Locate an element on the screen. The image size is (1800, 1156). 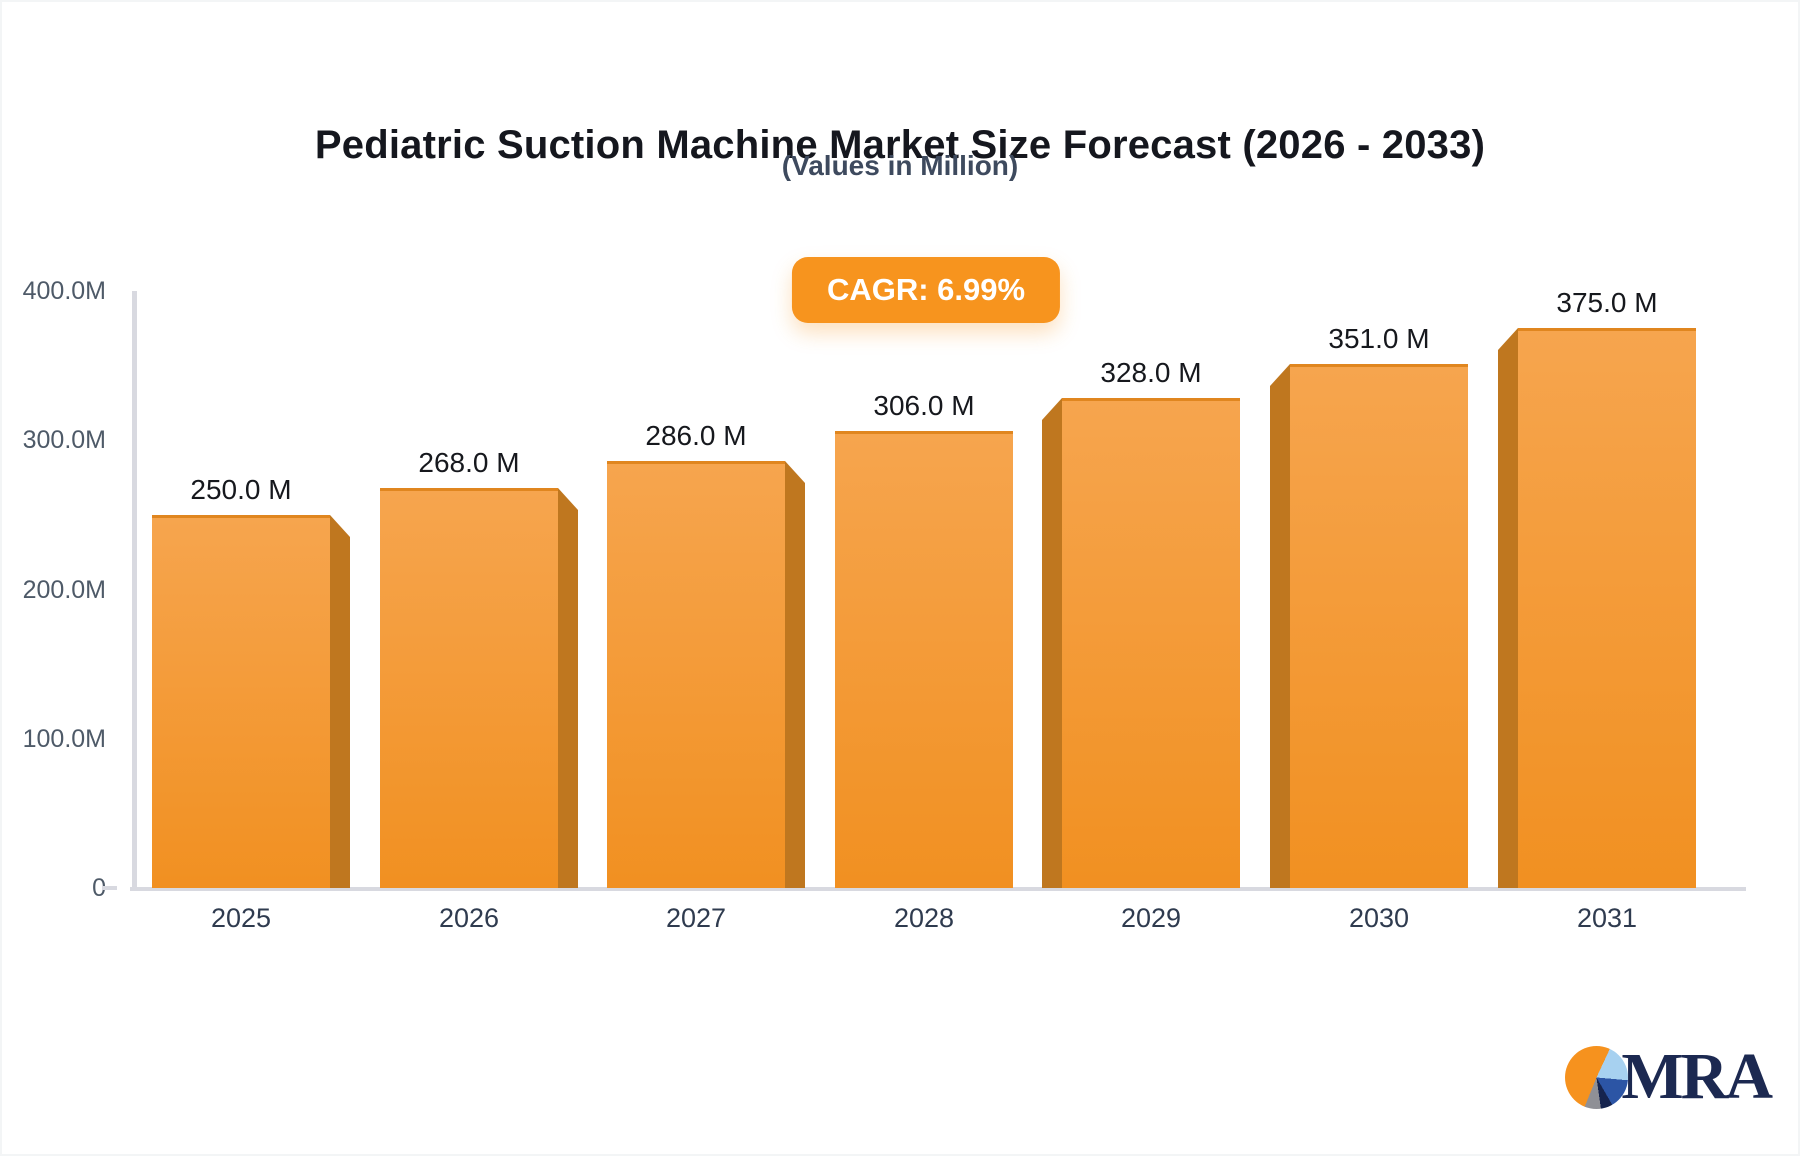
x-axis-label-2027: 2027 is located at coordinates (696, 918).